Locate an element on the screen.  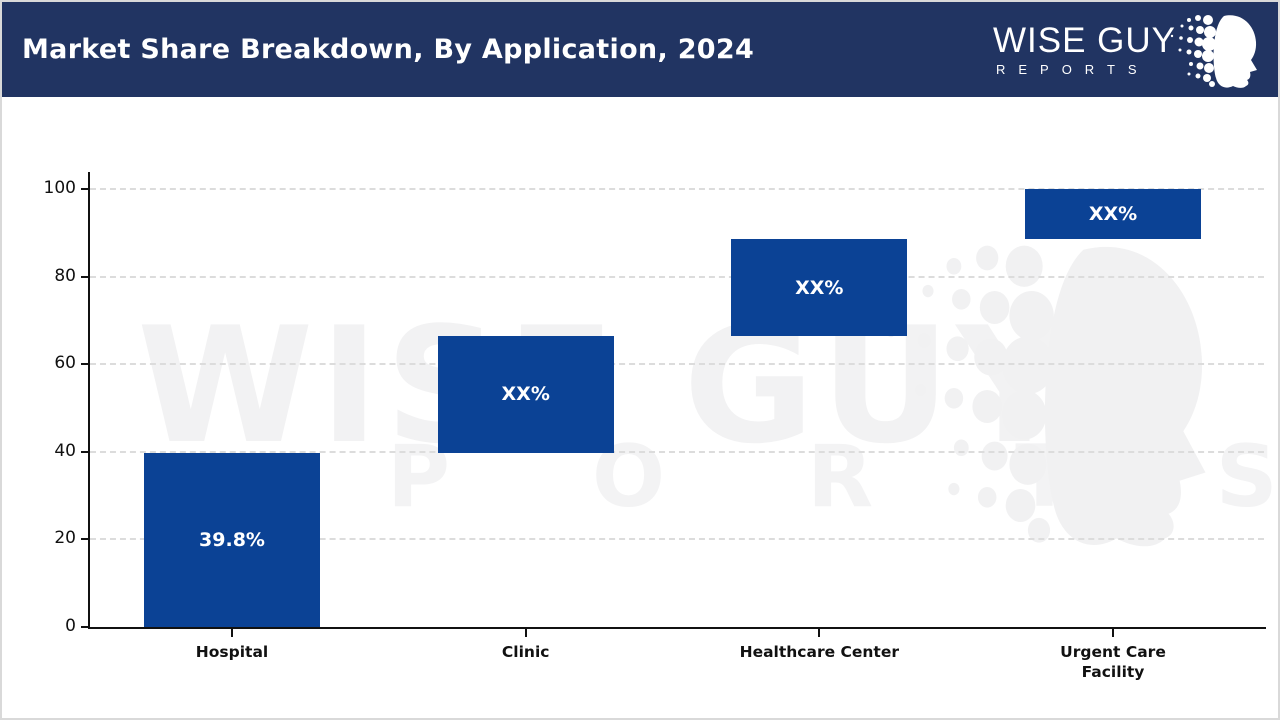
x-tick-label: Healthcare Center is located at coordinates (819, 652).